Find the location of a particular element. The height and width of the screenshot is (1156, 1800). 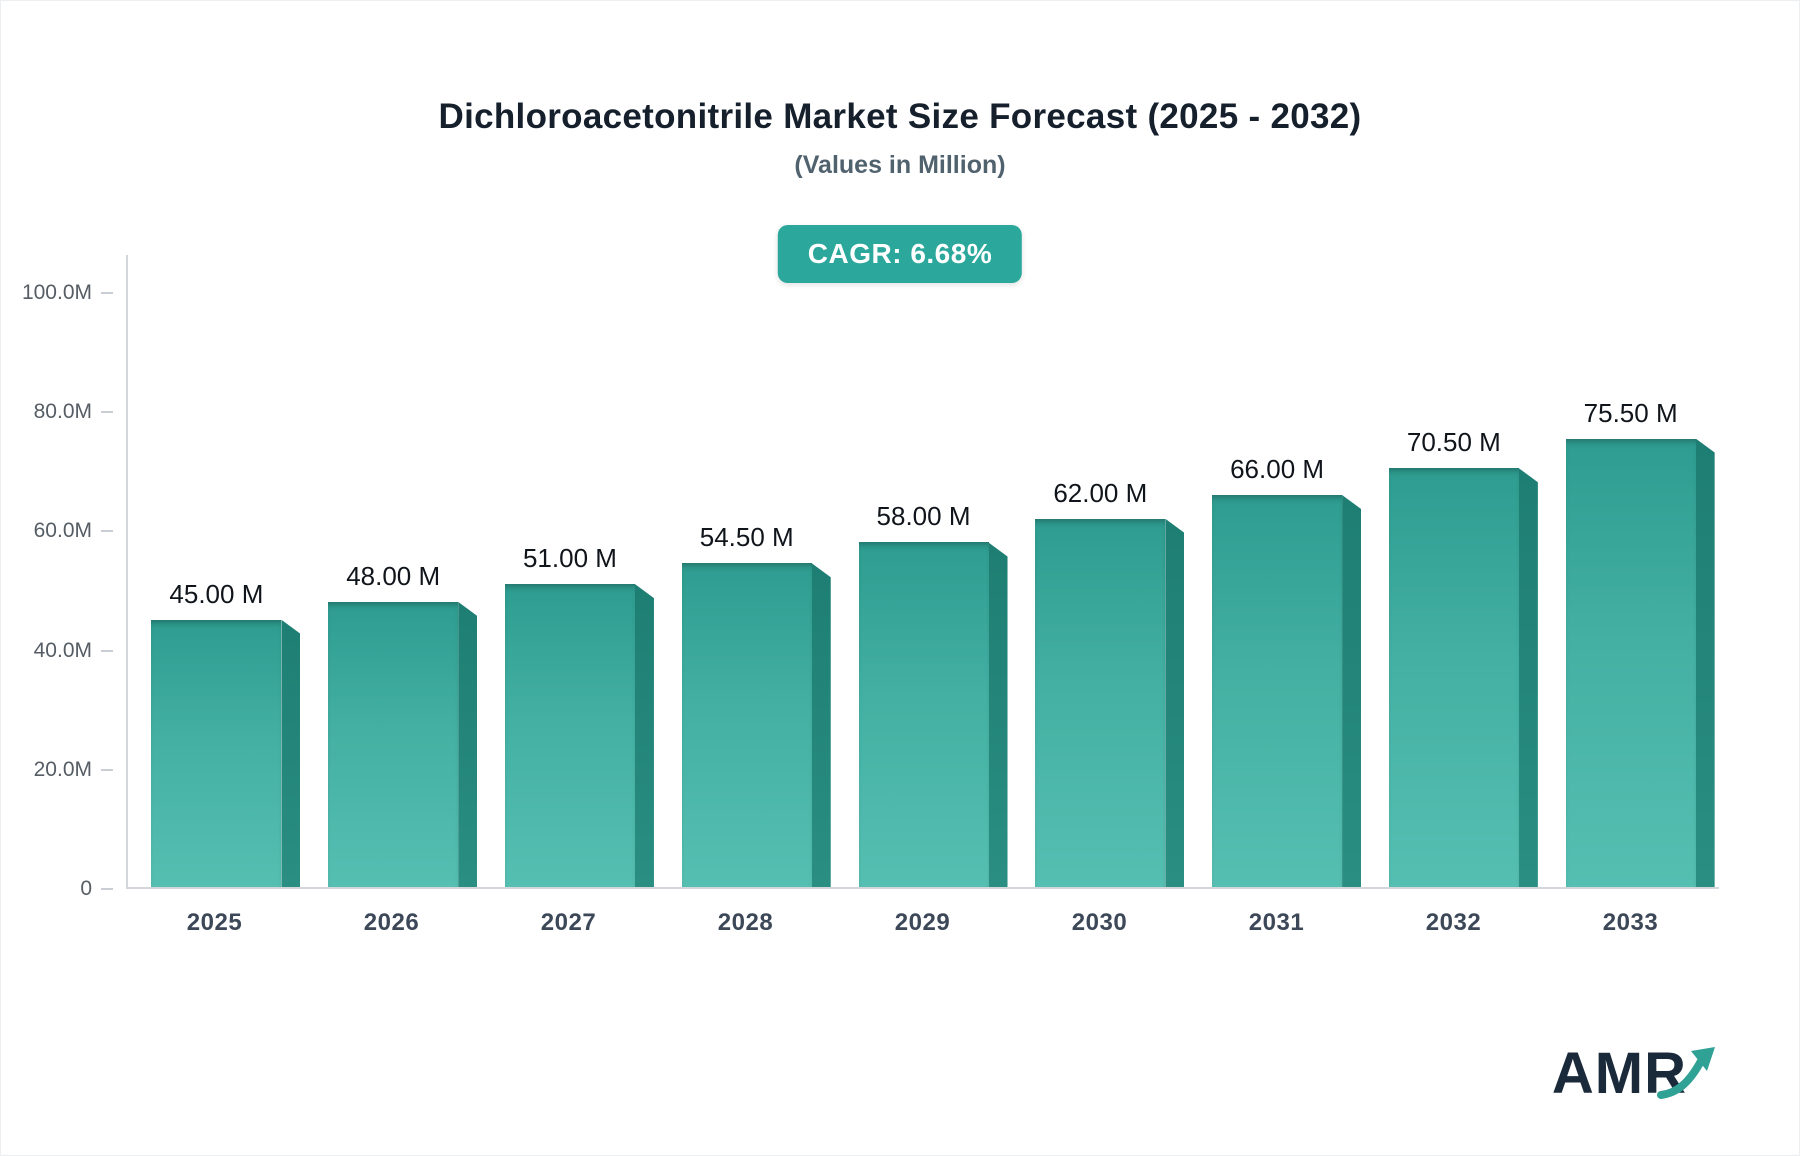

cagr-badge: CAGR: 6.68% is located at coordinates (900, 254).